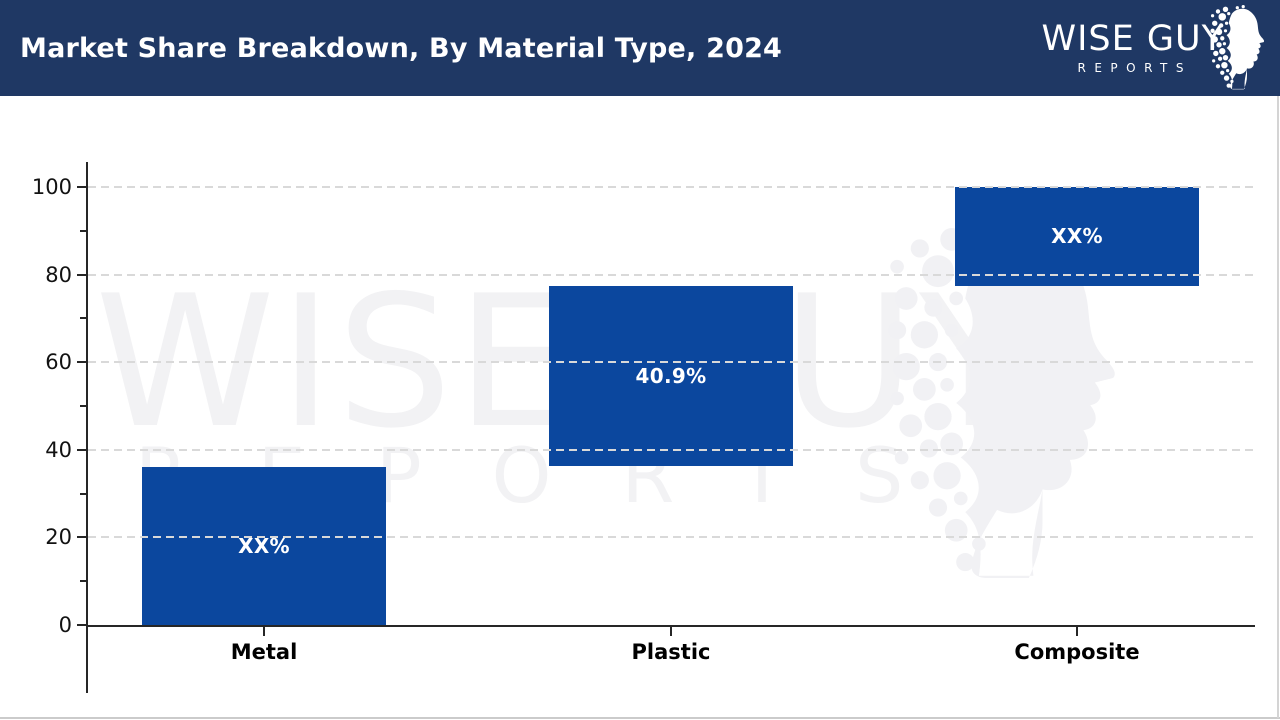  I want to click on bar-composite: XX%, so click(1077, 236).